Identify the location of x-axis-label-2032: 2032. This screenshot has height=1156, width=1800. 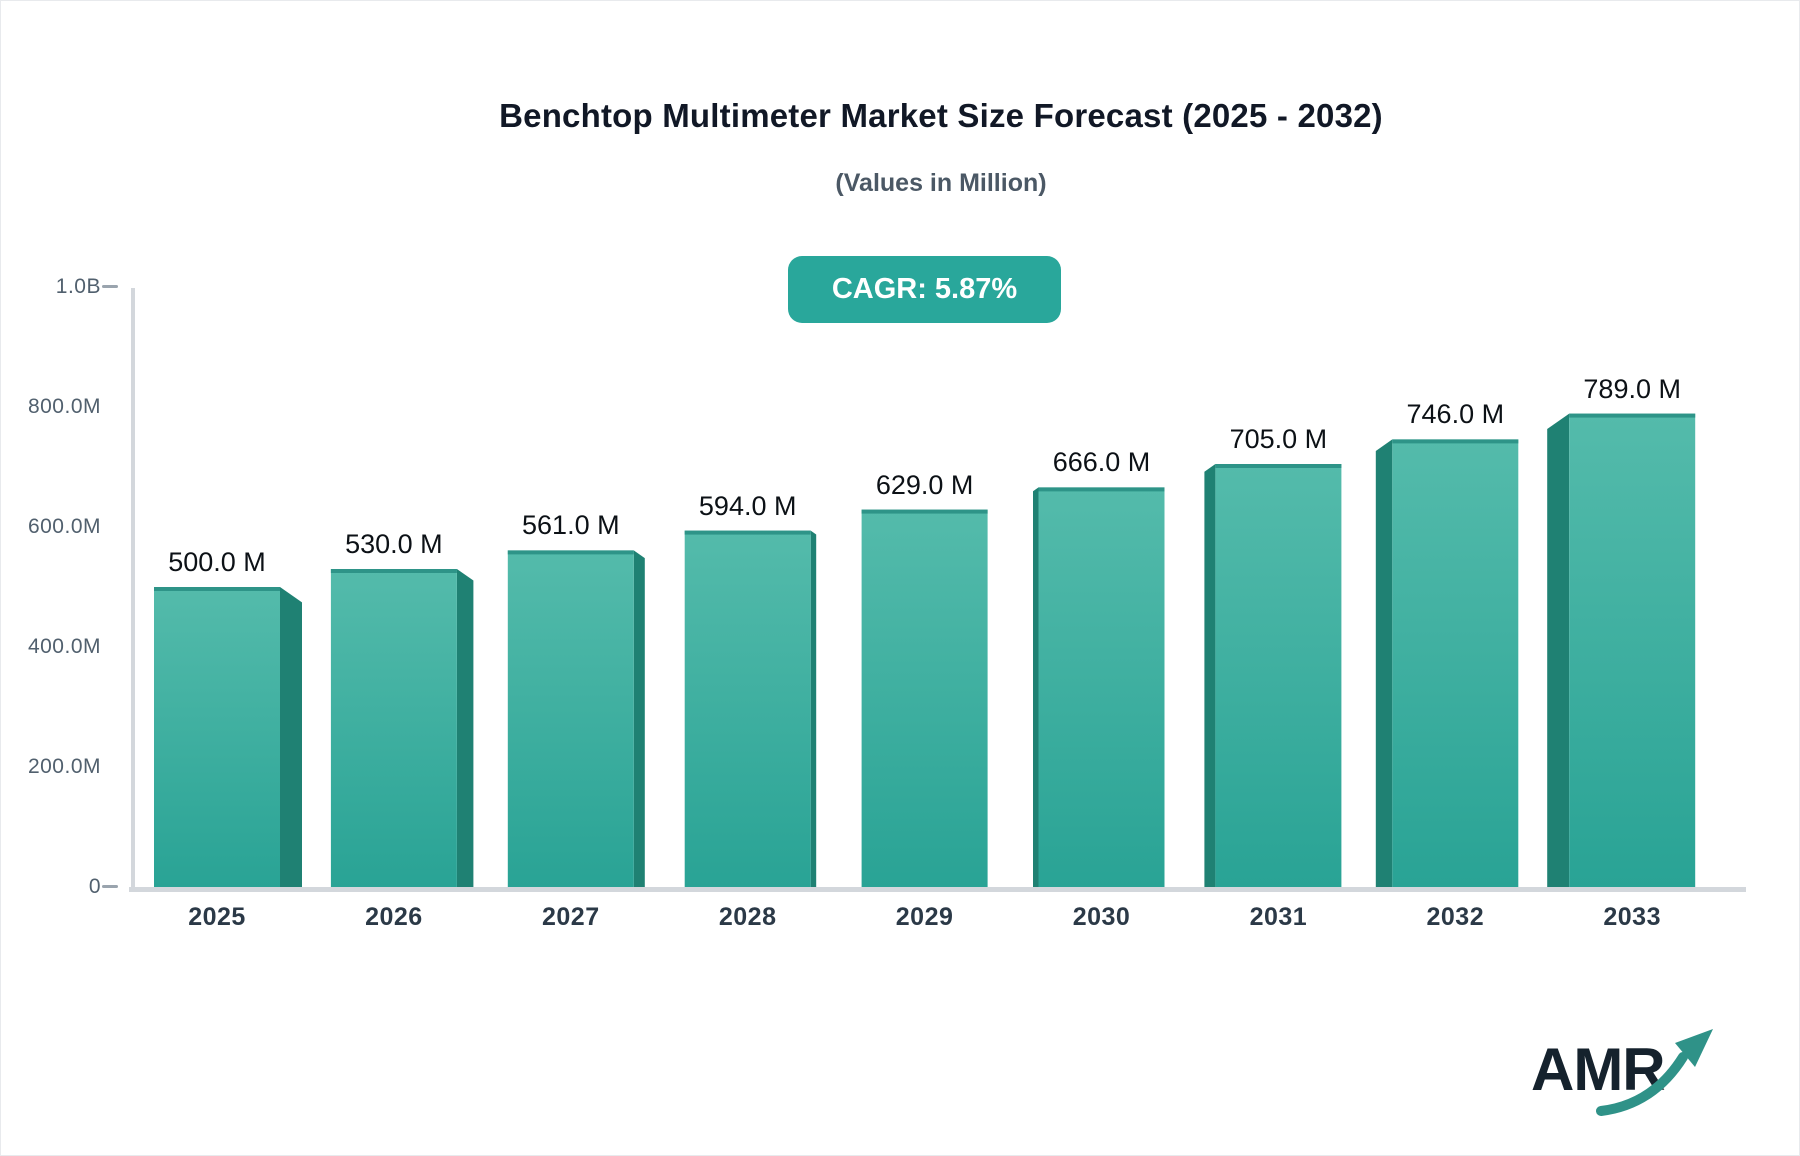
(1455, 917).